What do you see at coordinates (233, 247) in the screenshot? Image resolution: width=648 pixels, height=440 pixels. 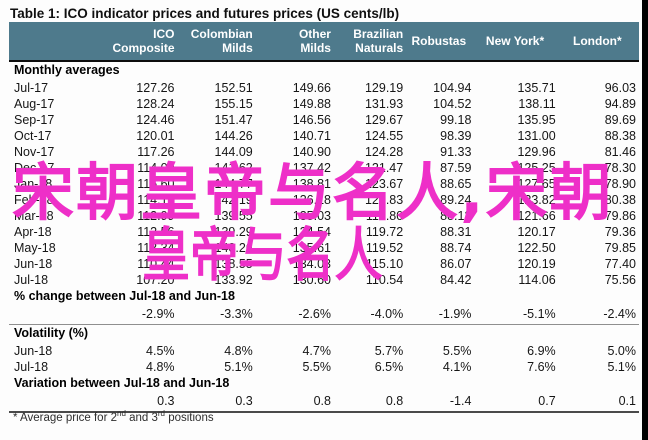 I see `value-cell: 140.26` at bounding box center [233, 247].